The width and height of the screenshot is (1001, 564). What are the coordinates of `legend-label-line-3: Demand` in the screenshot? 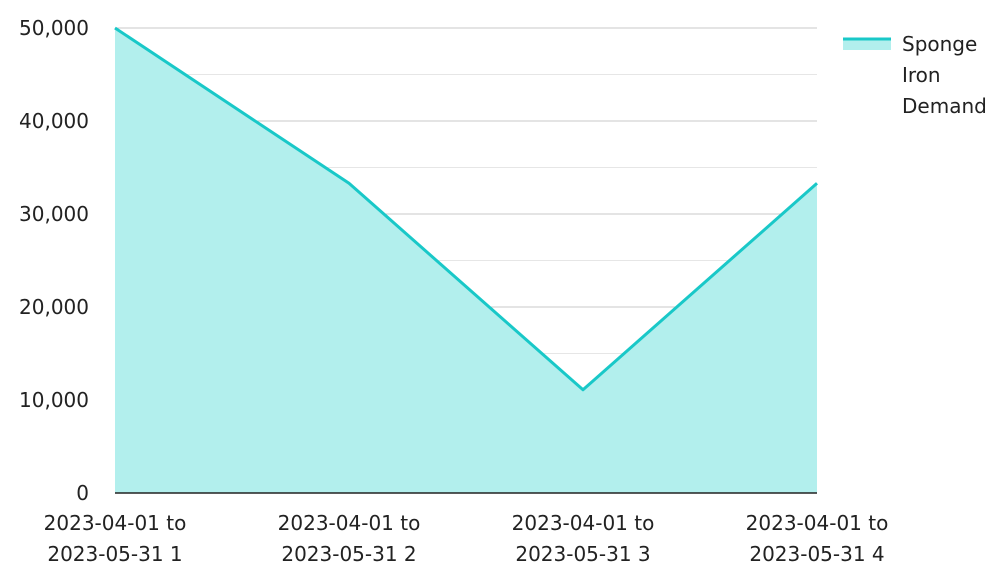 It's located at (944, 106).